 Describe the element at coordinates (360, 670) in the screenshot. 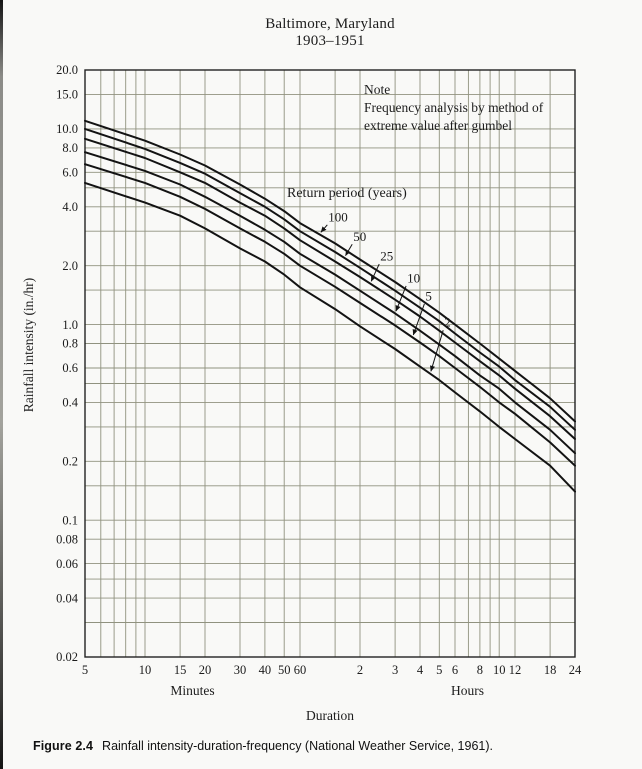

I see `x-tick-120m: 2` at that location.